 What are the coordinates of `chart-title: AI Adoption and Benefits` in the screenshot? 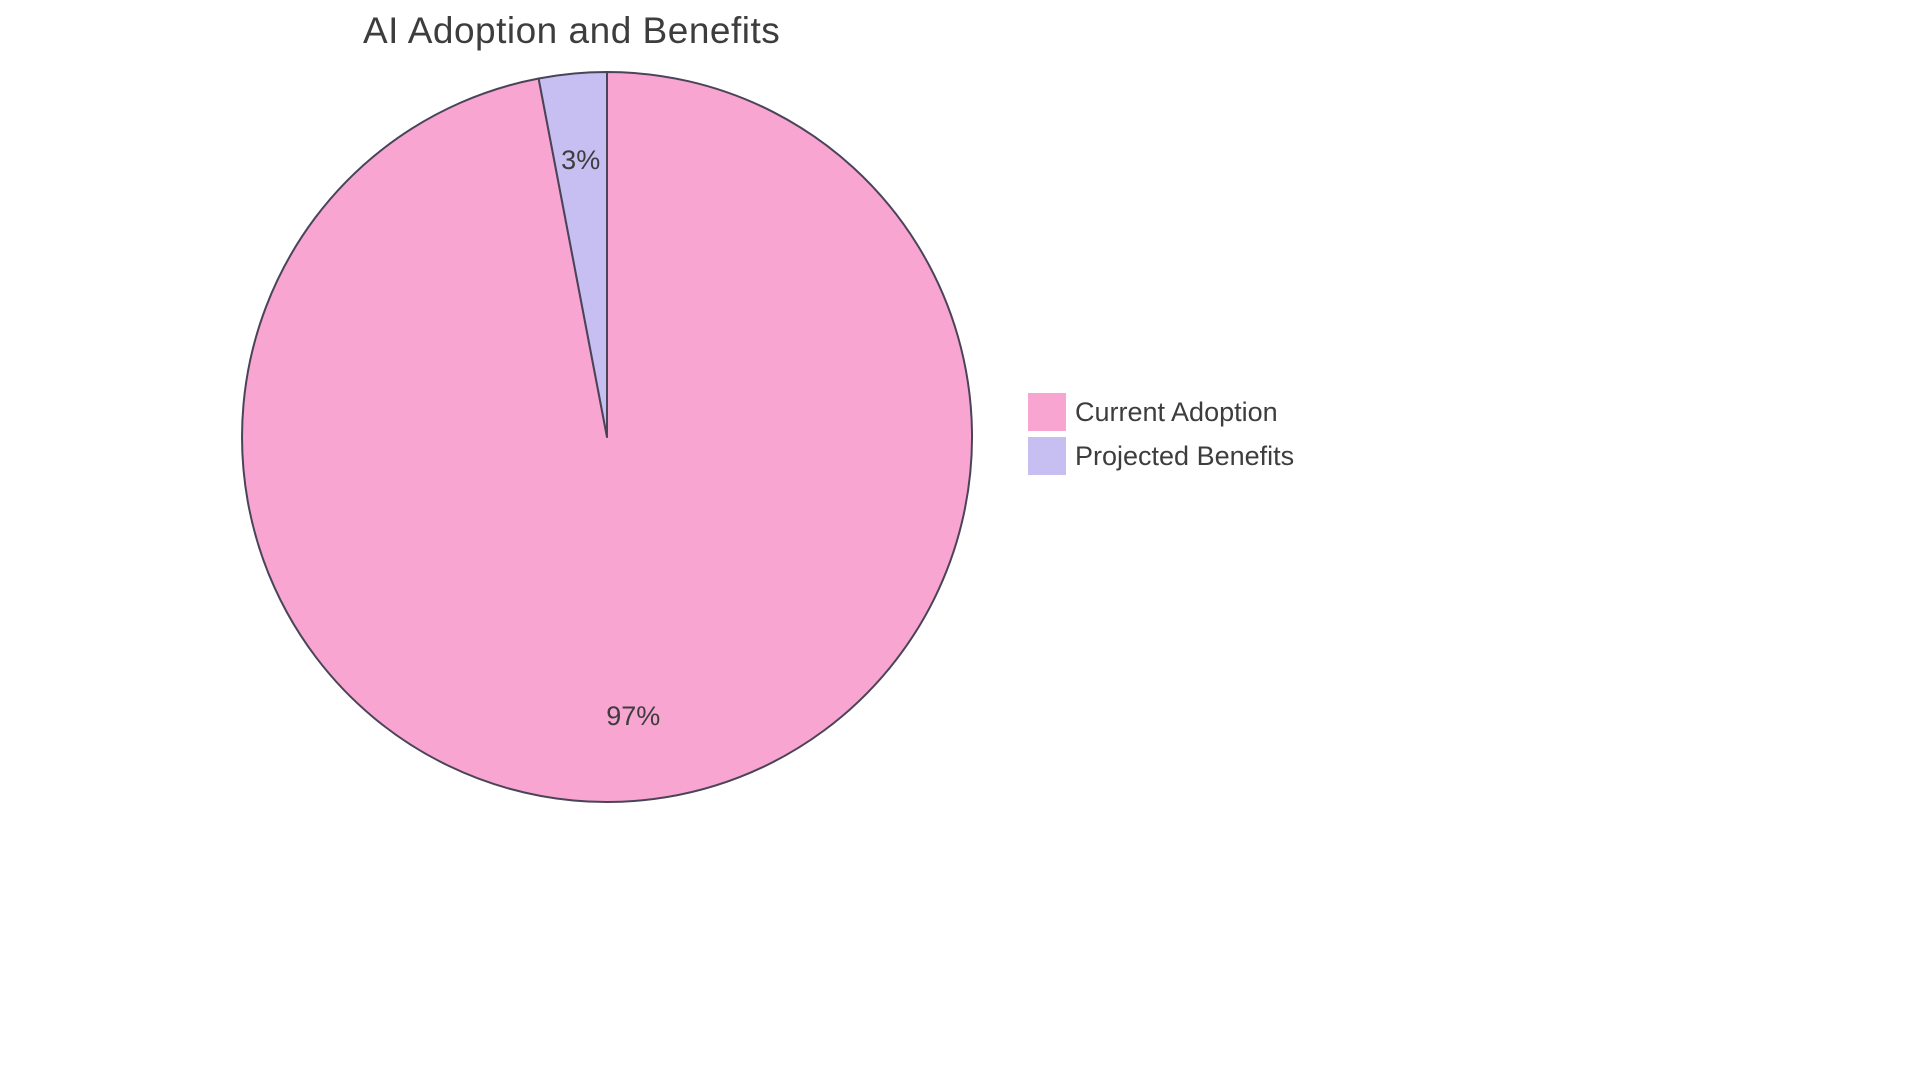 It's located at (572, 30).